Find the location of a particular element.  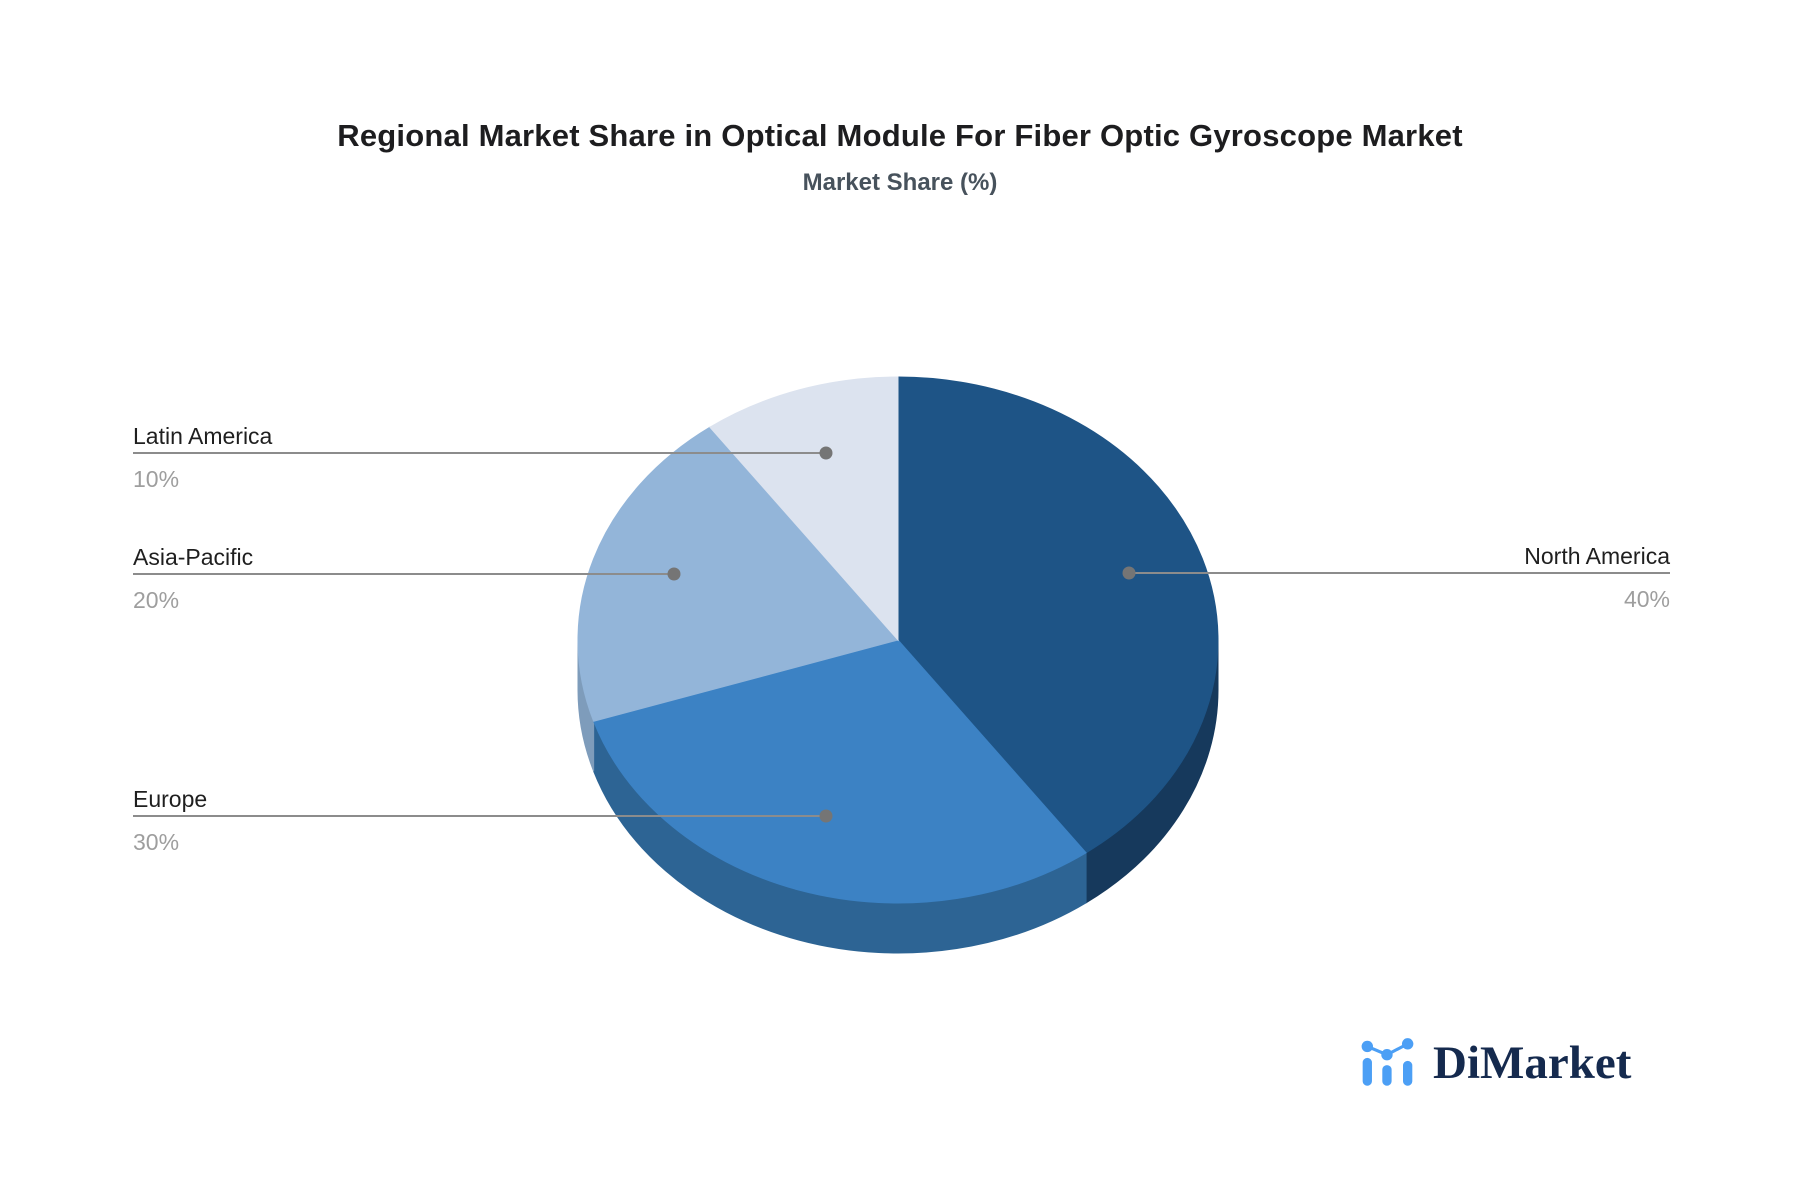

slice-percent-latin-america: 10% is located at coordinates (156, 479).